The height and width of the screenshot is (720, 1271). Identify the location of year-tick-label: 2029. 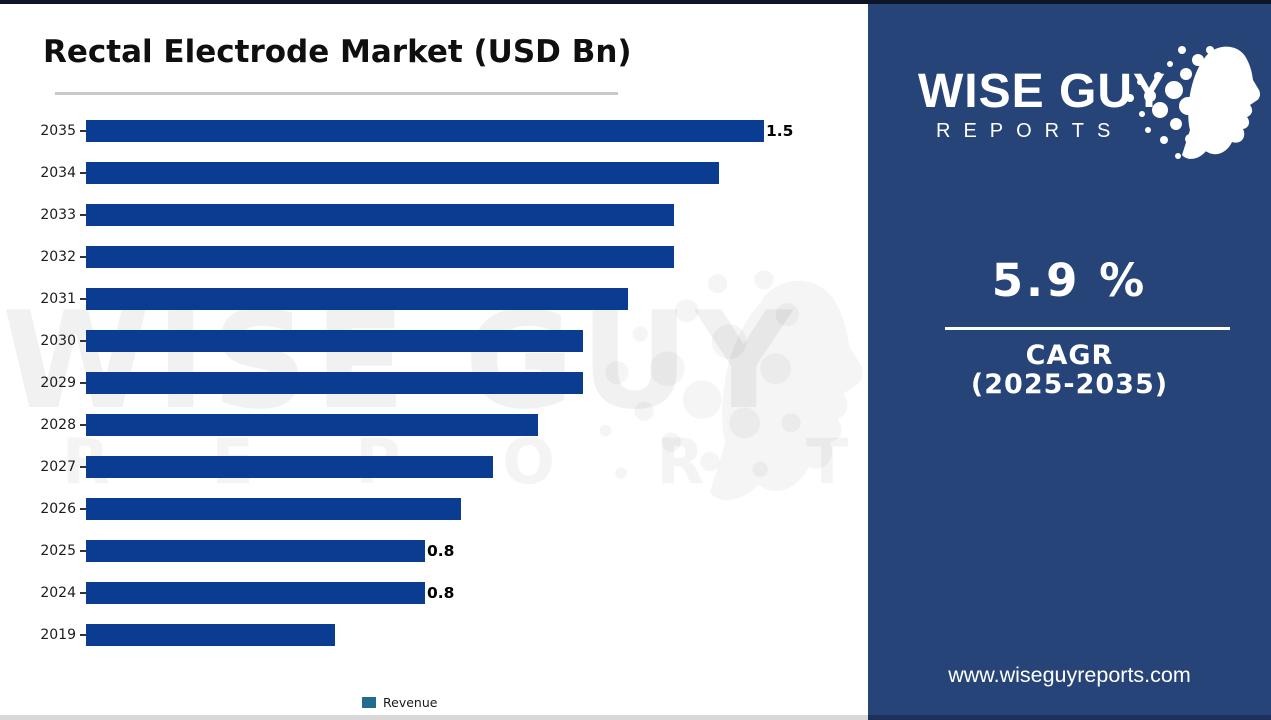
(58, 383).